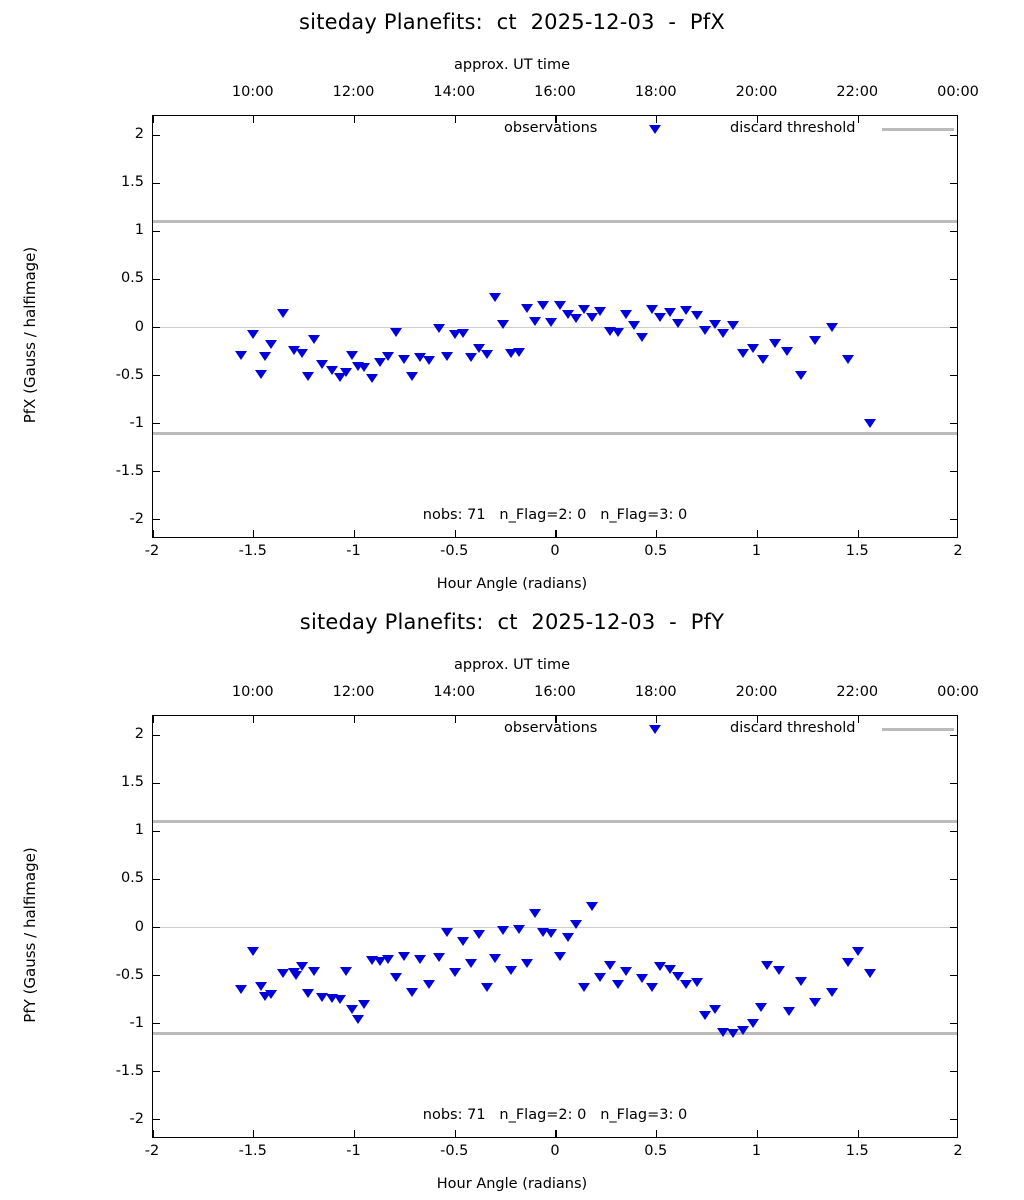 The height and width of the screenshot is (1200, 1024). I want to click on horizontal-line-icon, so click(918, 129).